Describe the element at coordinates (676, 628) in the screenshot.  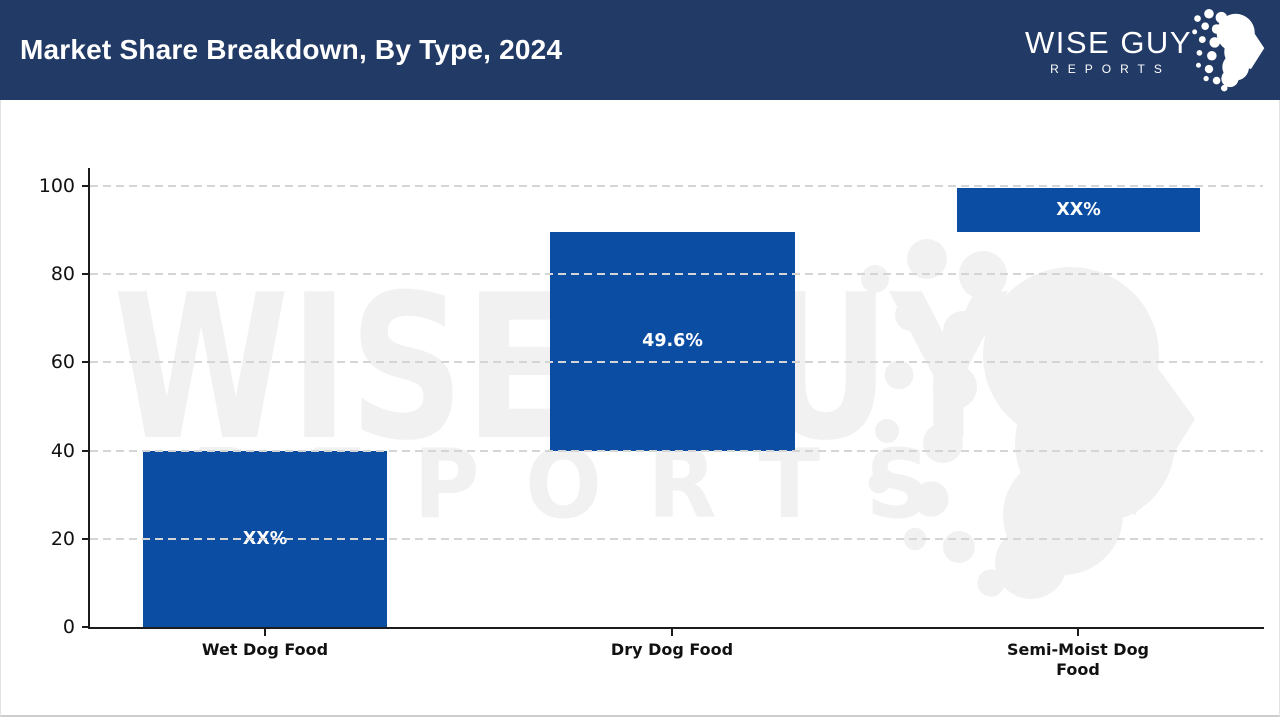
I see `x-axis-line` at that location.